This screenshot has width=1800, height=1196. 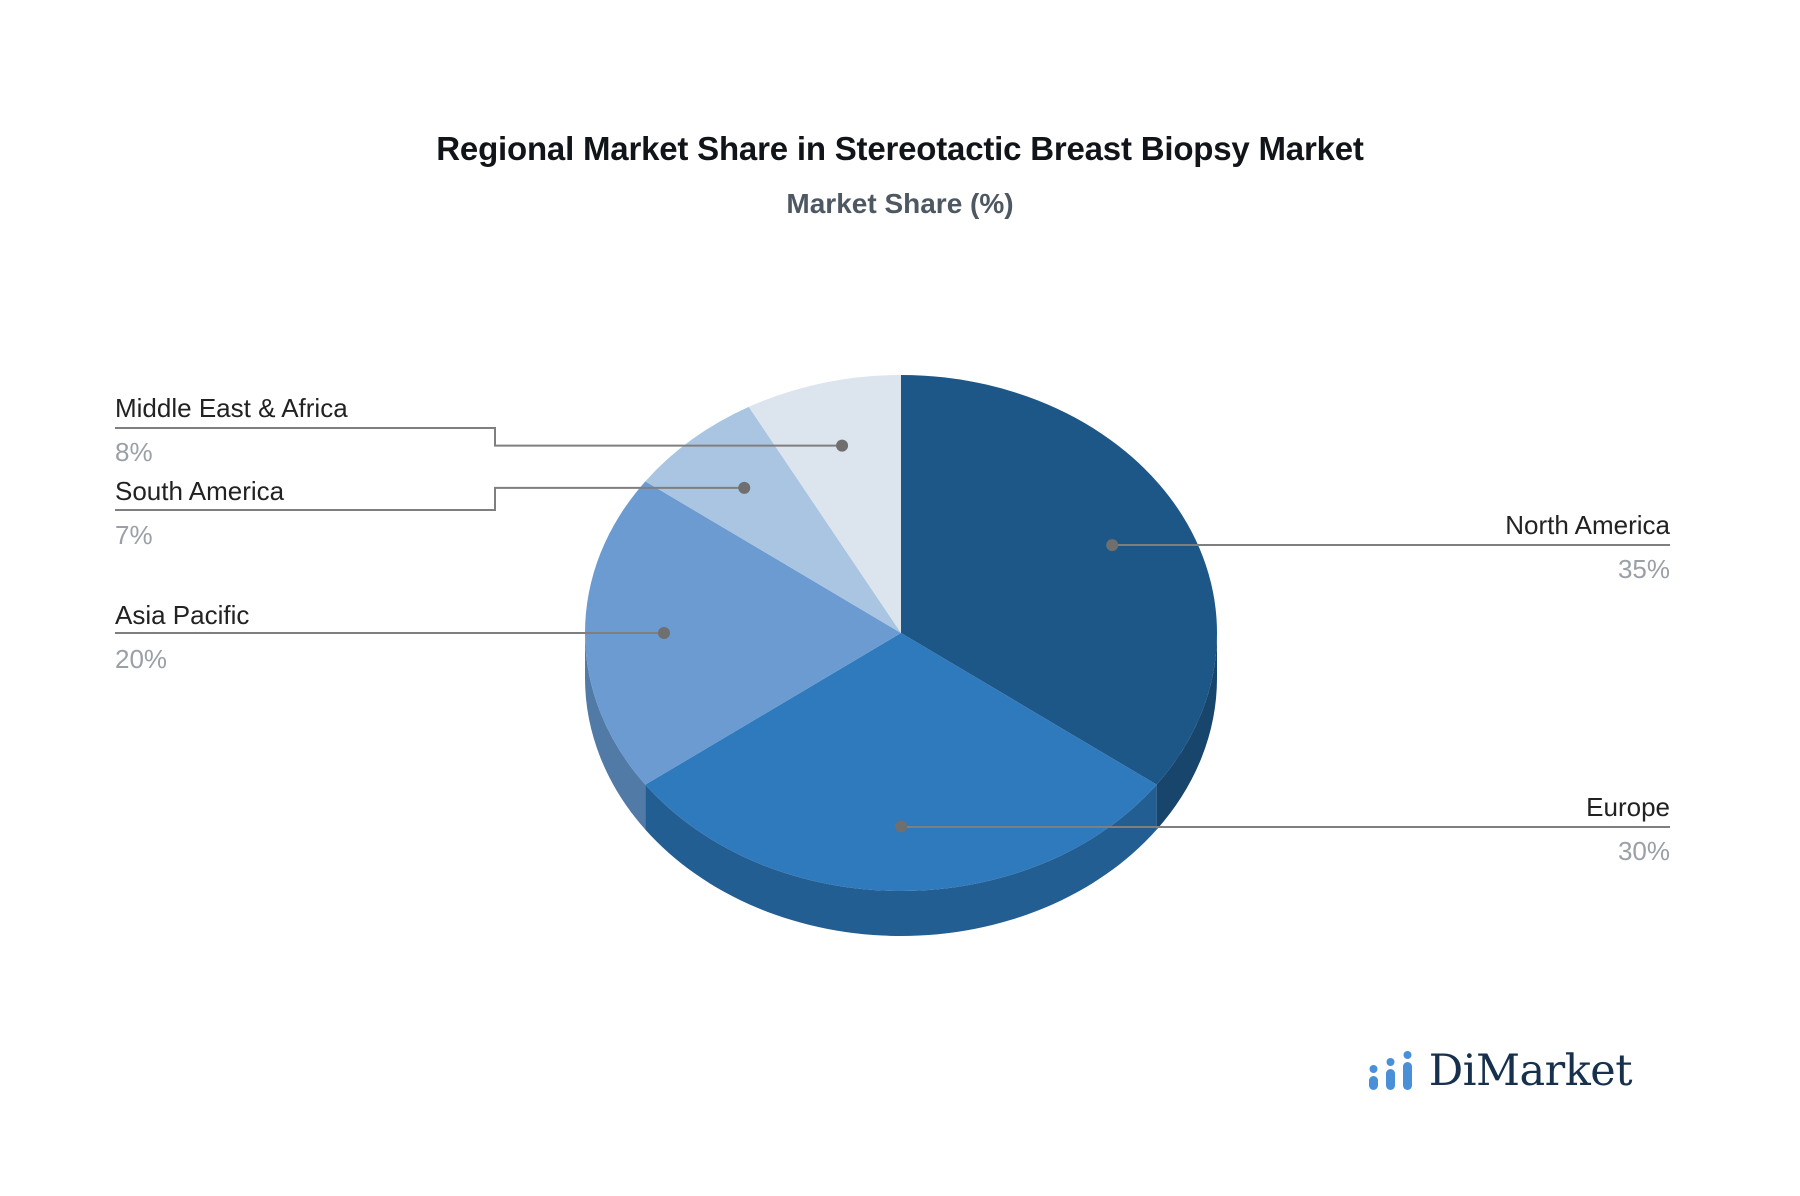 What do you see at coordinates (141, 659) in the screenshot?
I see `slice-label-pct: 20%` at bounding box center [141, 659].